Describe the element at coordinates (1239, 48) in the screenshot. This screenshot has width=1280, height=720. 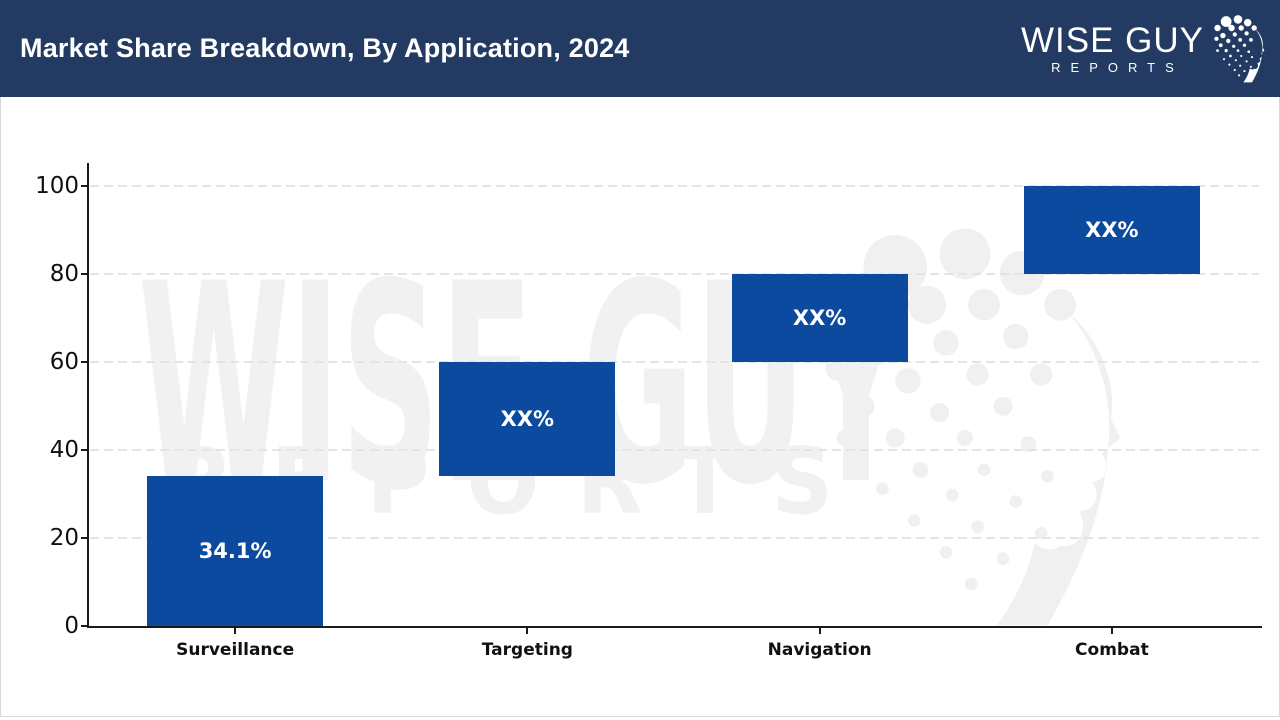
I see `logo-face-icon` at that location.